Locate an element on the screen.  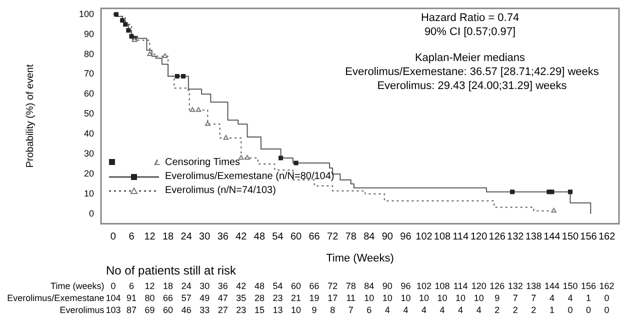
y-tick-label: 0 is located at coordinates (91, 213).